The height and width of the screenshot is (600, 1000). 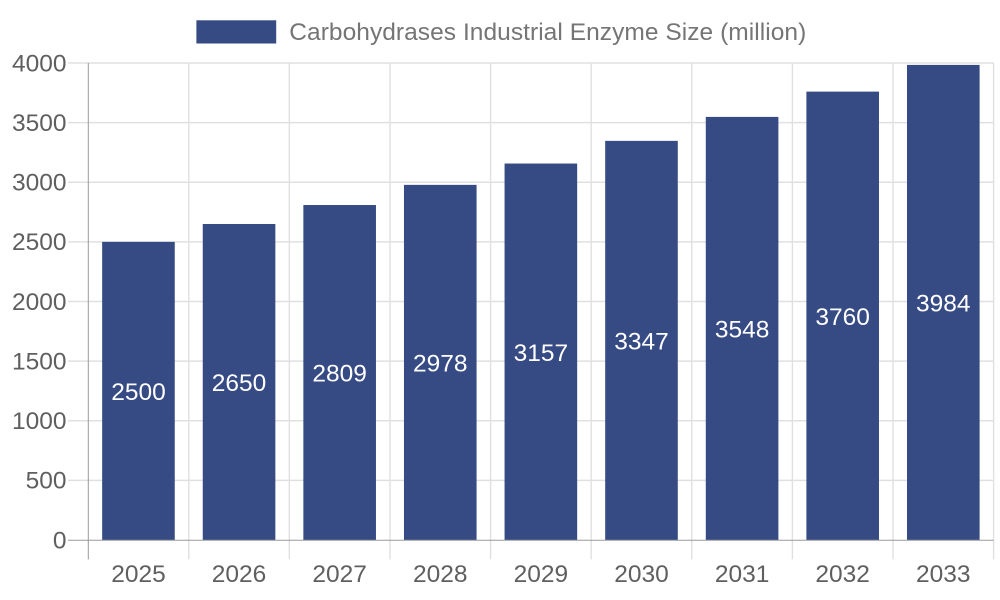 What do you see at coordinates (339, 574) in the screenshot?
I see `svg-text: 2027` at bounding box center [339, 574].